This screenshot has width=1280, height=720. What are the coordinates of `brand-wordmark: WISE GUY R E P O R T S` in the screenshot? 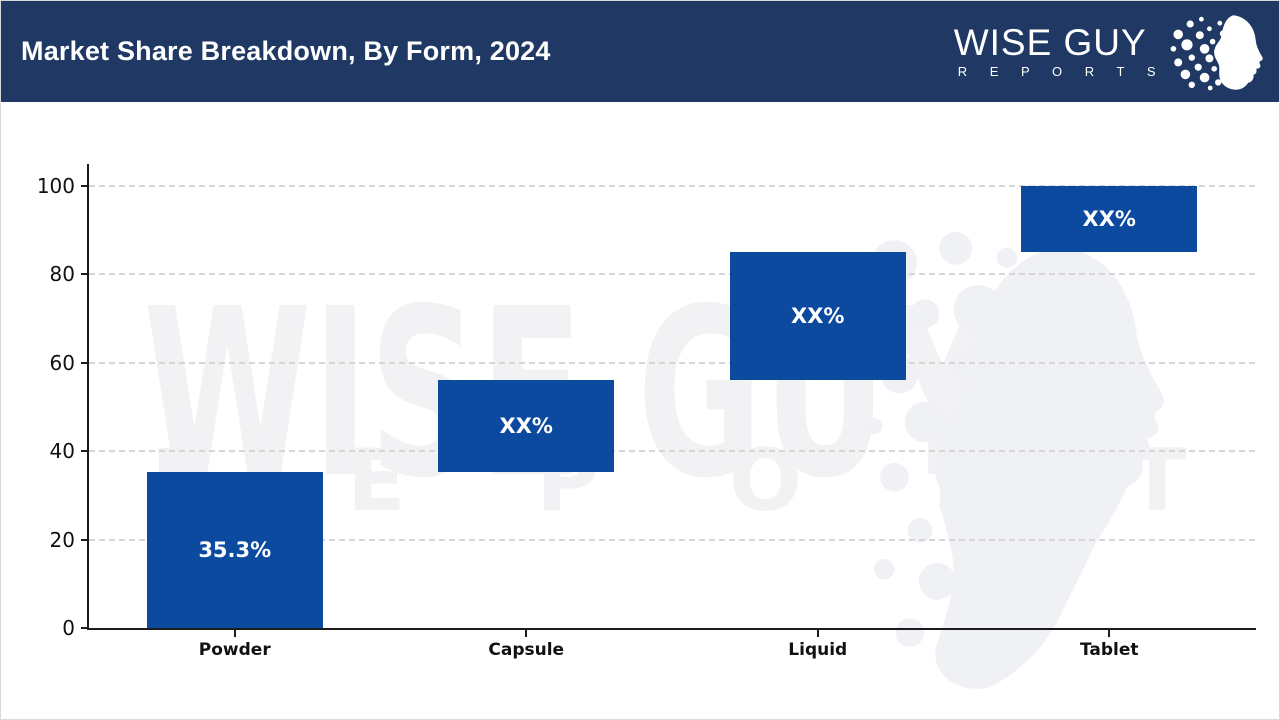 It's located at (1059, 51).